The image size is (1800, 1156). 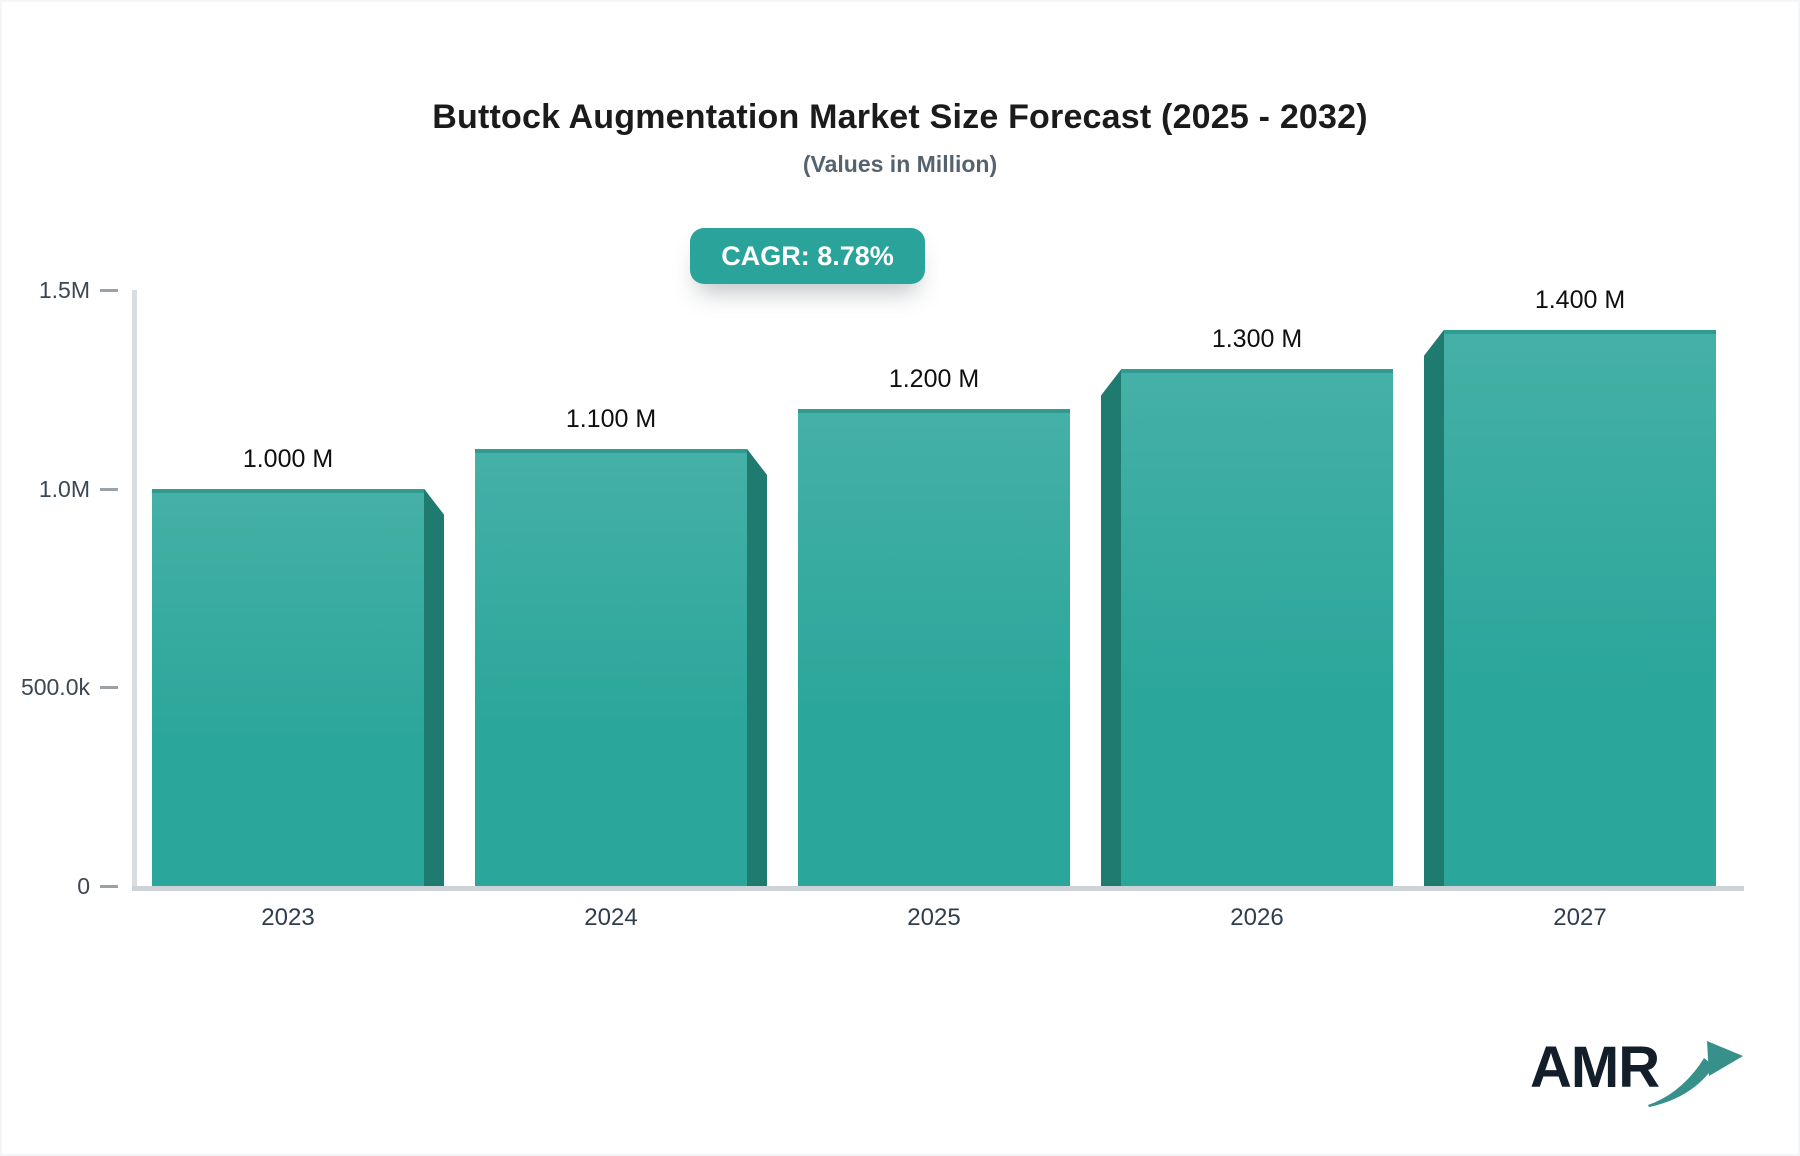 What do you see at coordinates (1580, 607) in the screenshot?
I see `bar-2027` at bounding box center [1580, 607].